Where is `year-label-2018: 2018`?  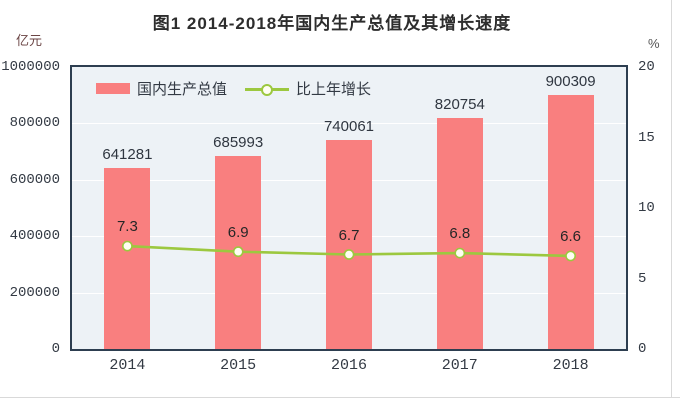
year-label-2018: 2018 is located at coordinates (570, 365).